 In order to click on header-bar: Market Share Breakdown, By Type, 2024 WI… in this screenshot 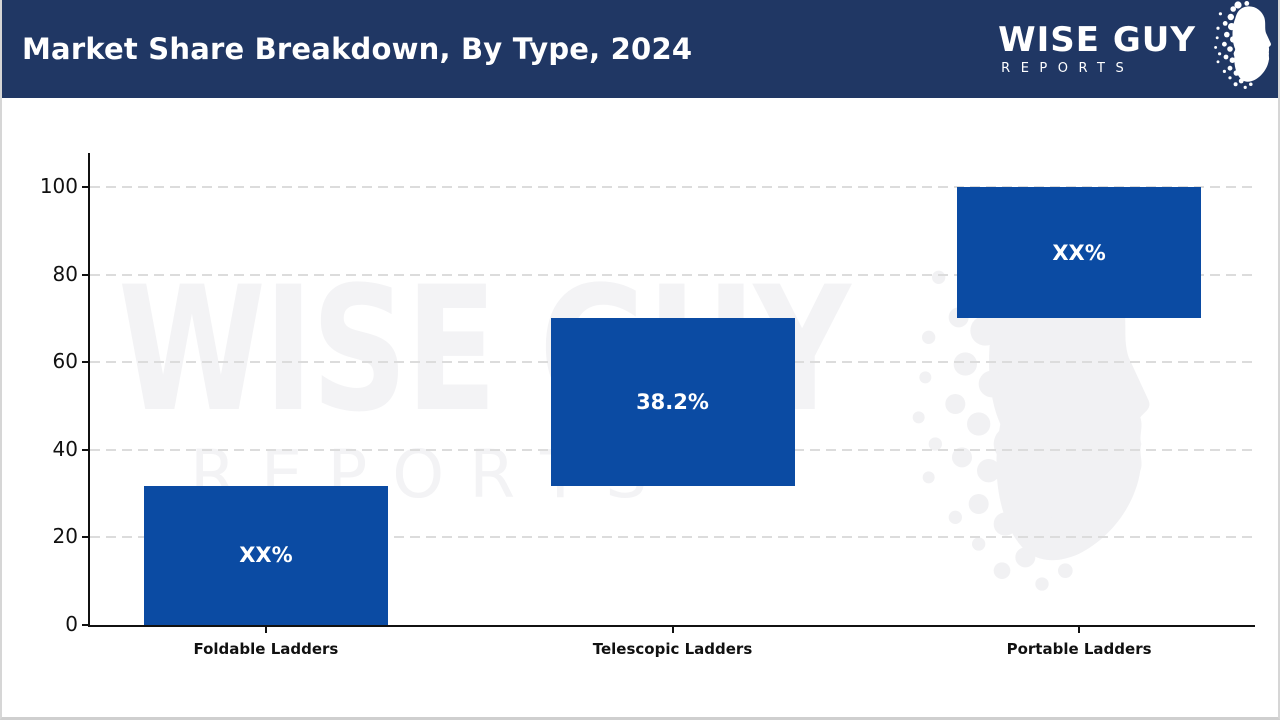, I will do `click(640, 49)`.